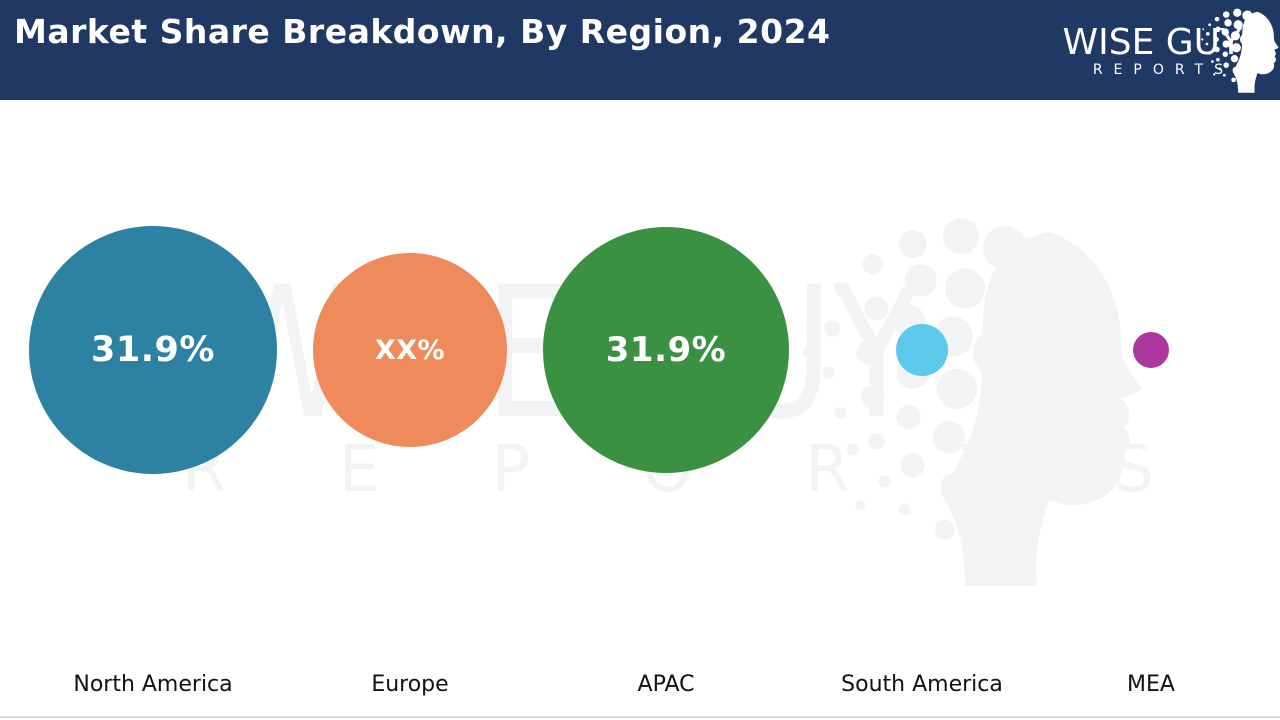  Describe the element at coordinates (922, 350) in the screenshot. I see `bubble-south-america` at that location.